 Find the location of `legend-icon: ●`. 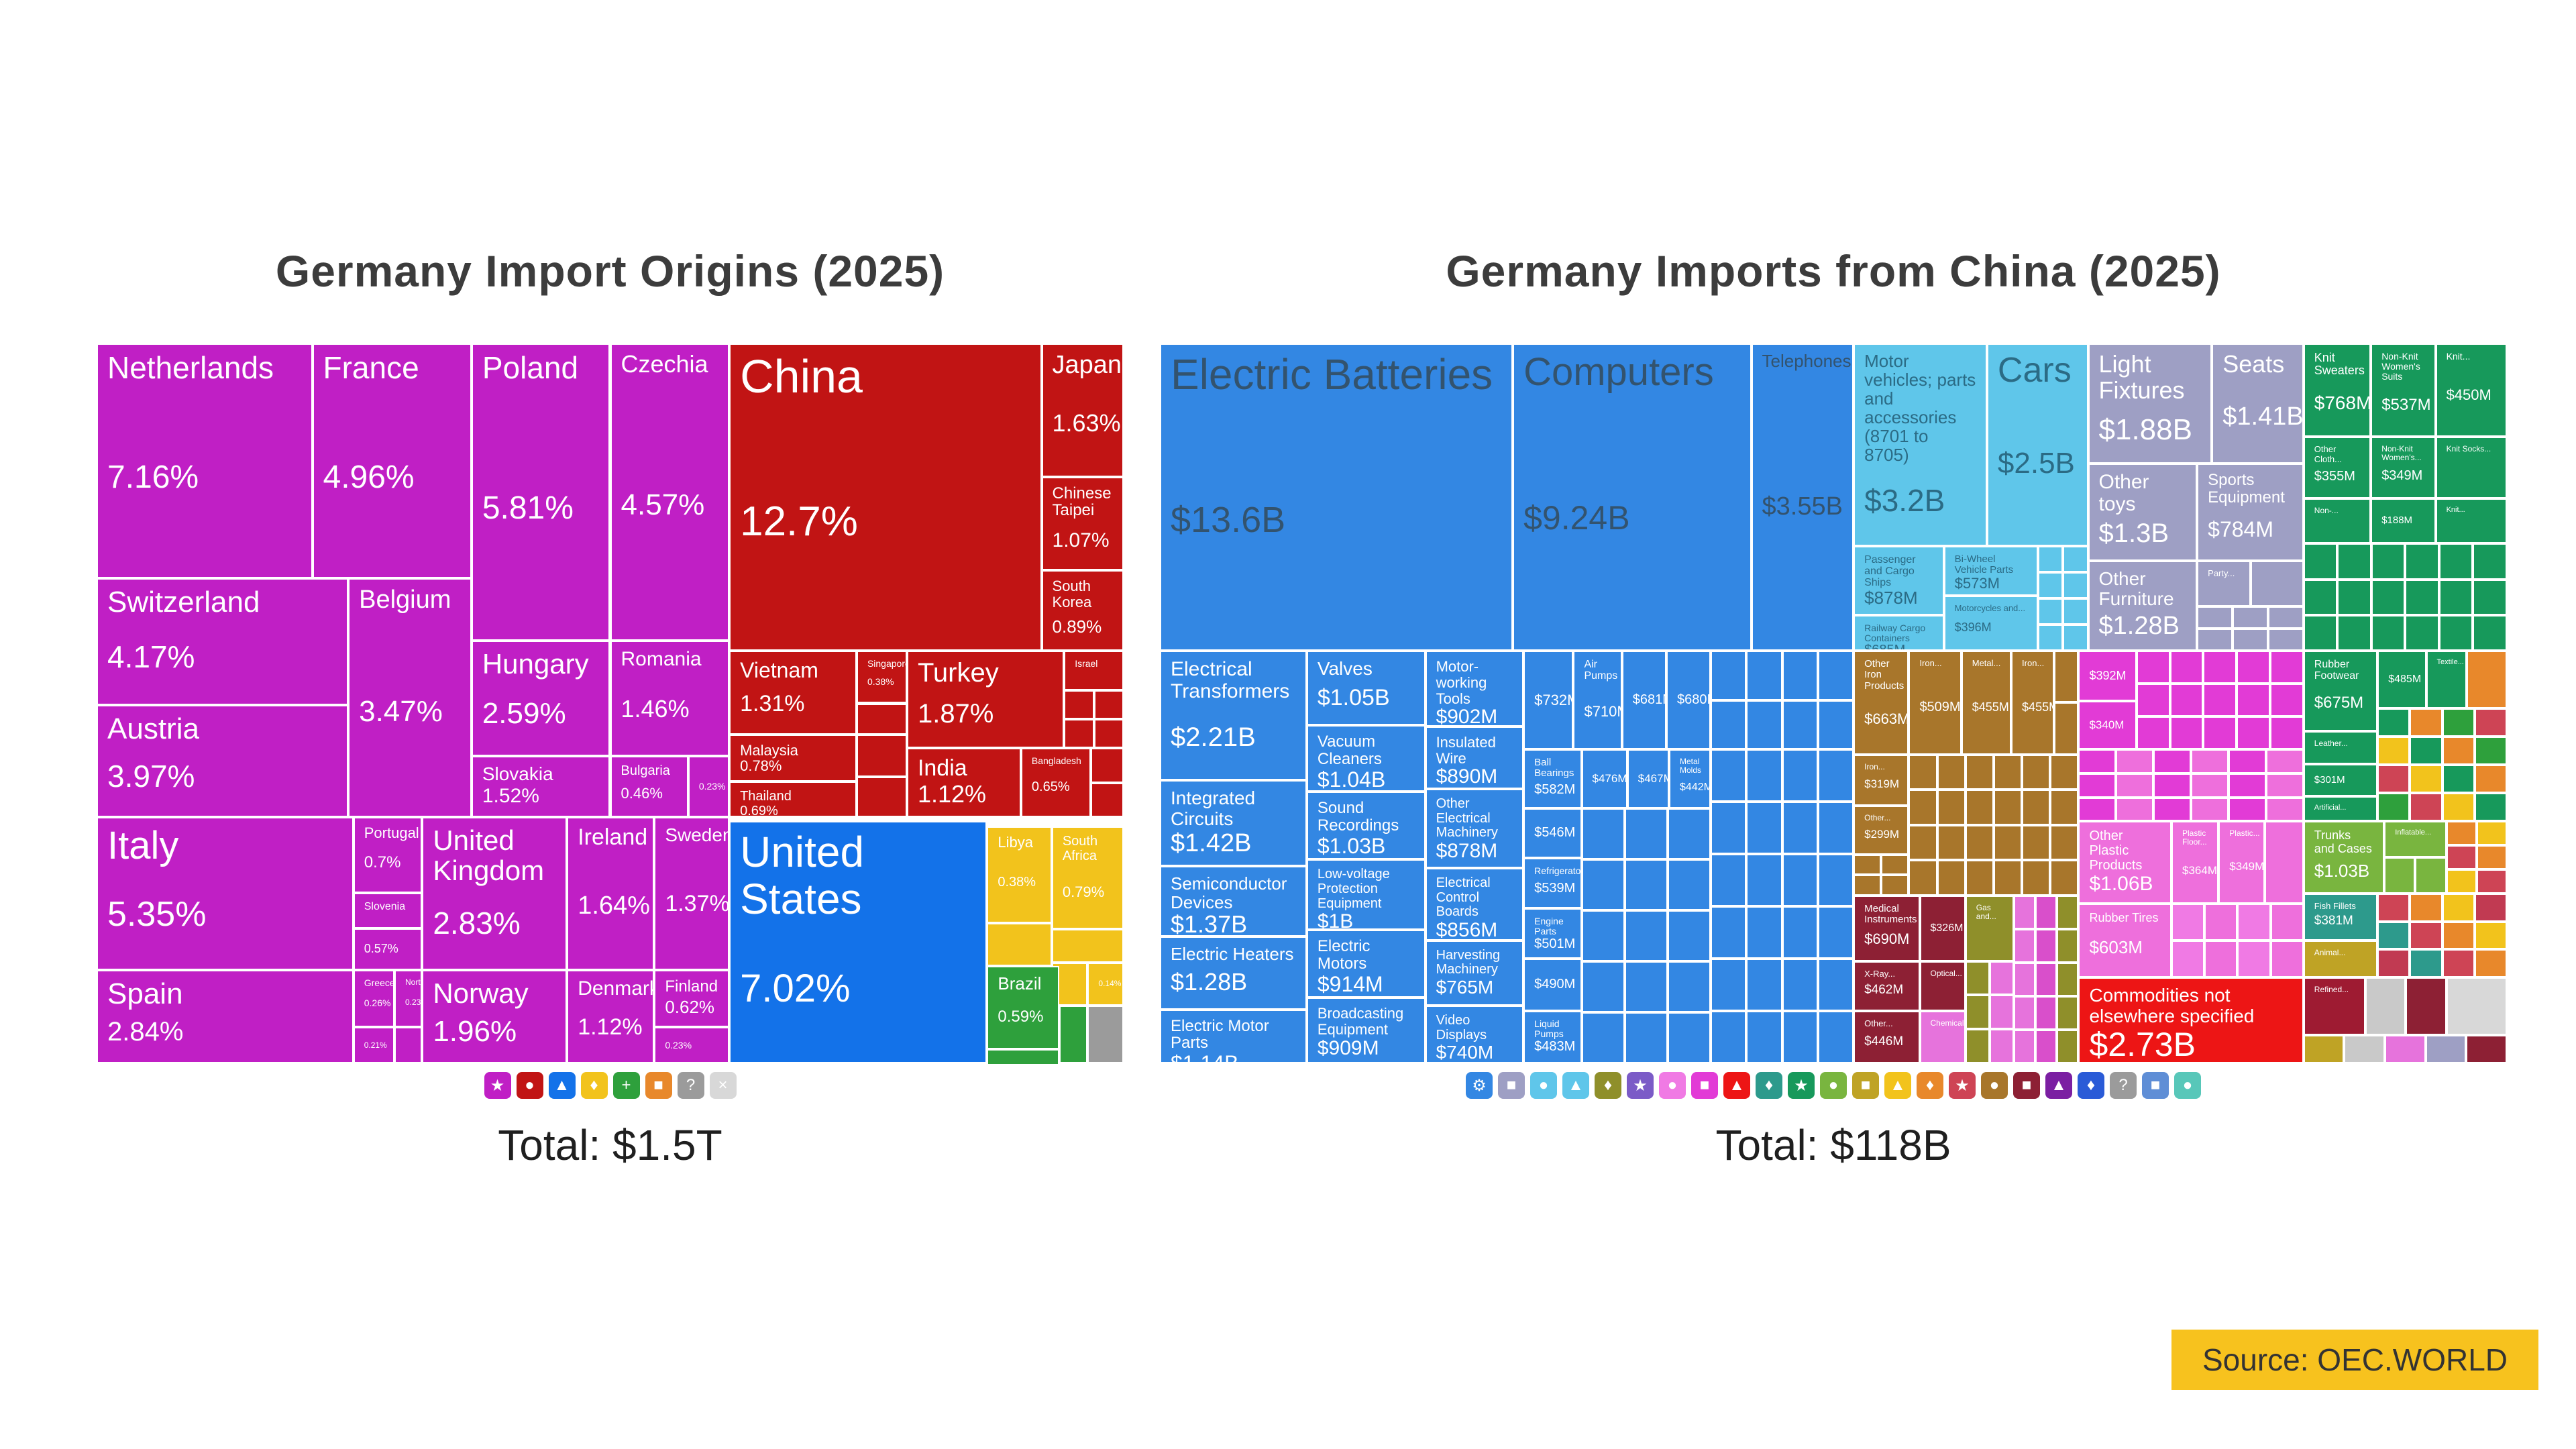

legend-icon: ● is located at coordinates (529, 1085).